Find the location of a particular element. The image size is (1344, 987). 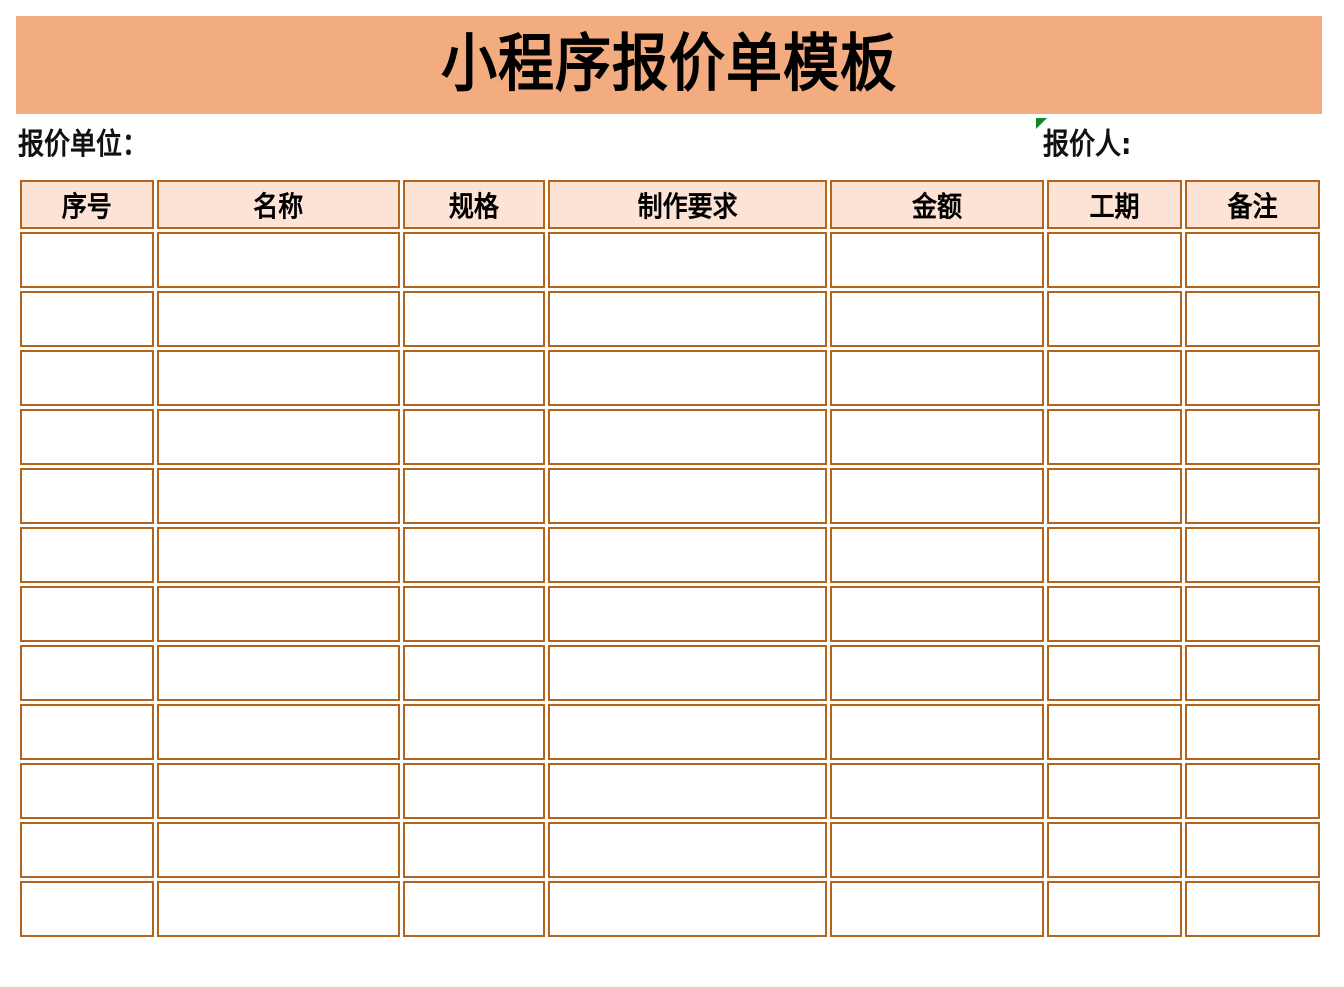

quote-person-label: 报价人: is located at coordinates (1087, 145).